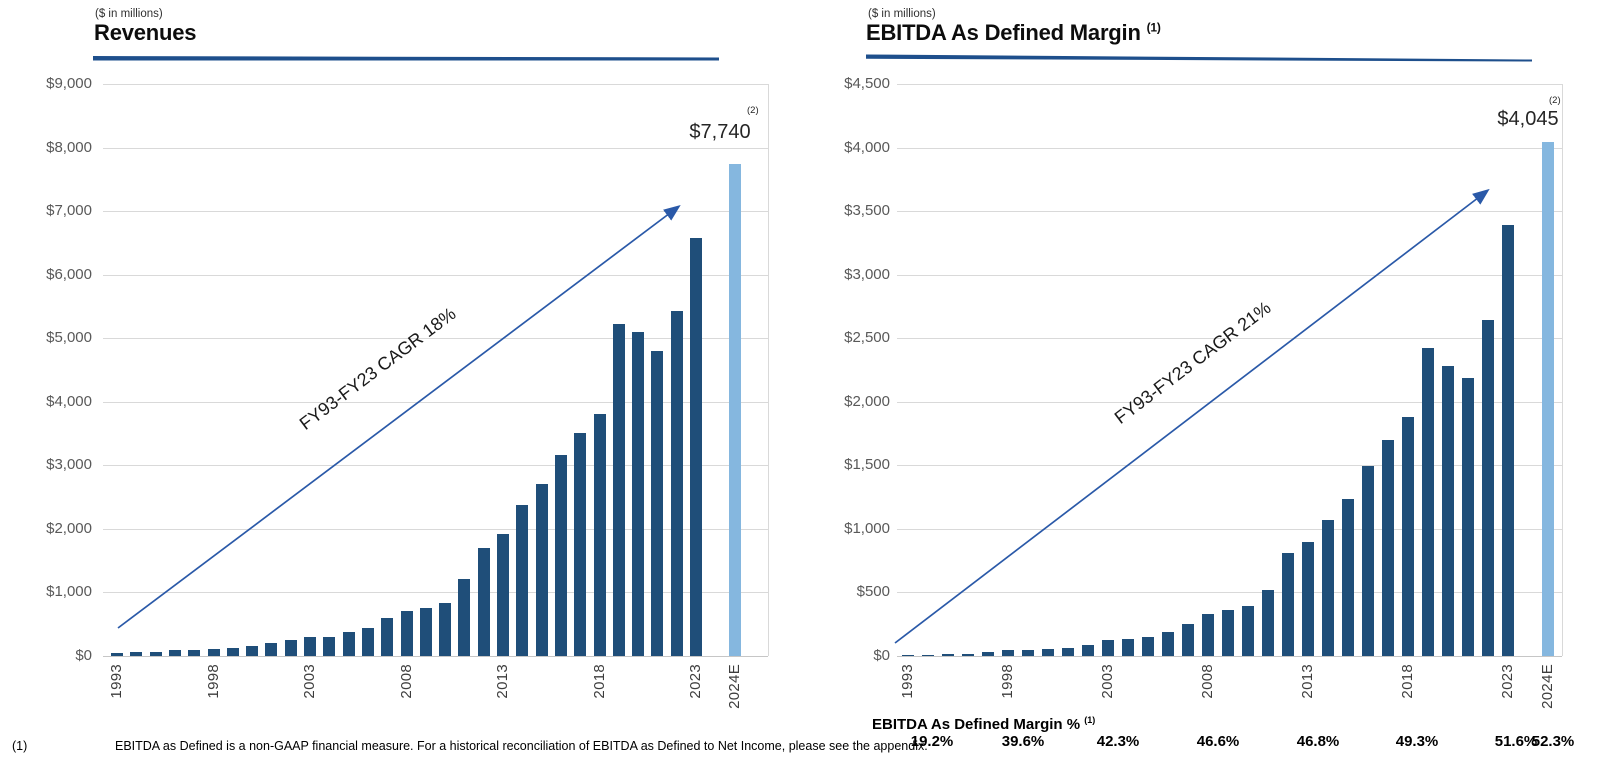 This screenshot has width=1600, height=763. I want to click on bar-2011, so click(1268, 623).